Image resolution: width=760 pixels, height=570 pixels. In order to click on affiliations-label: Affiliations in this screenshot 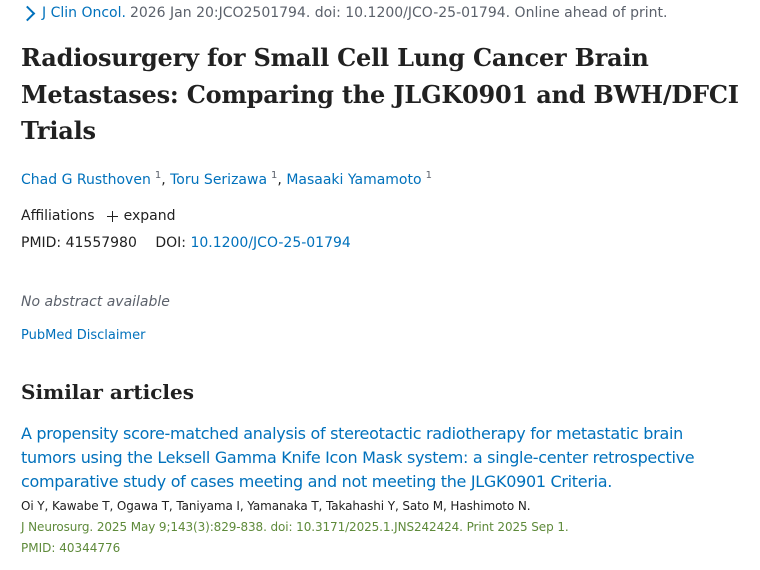, I will do `click(58, 216)`.